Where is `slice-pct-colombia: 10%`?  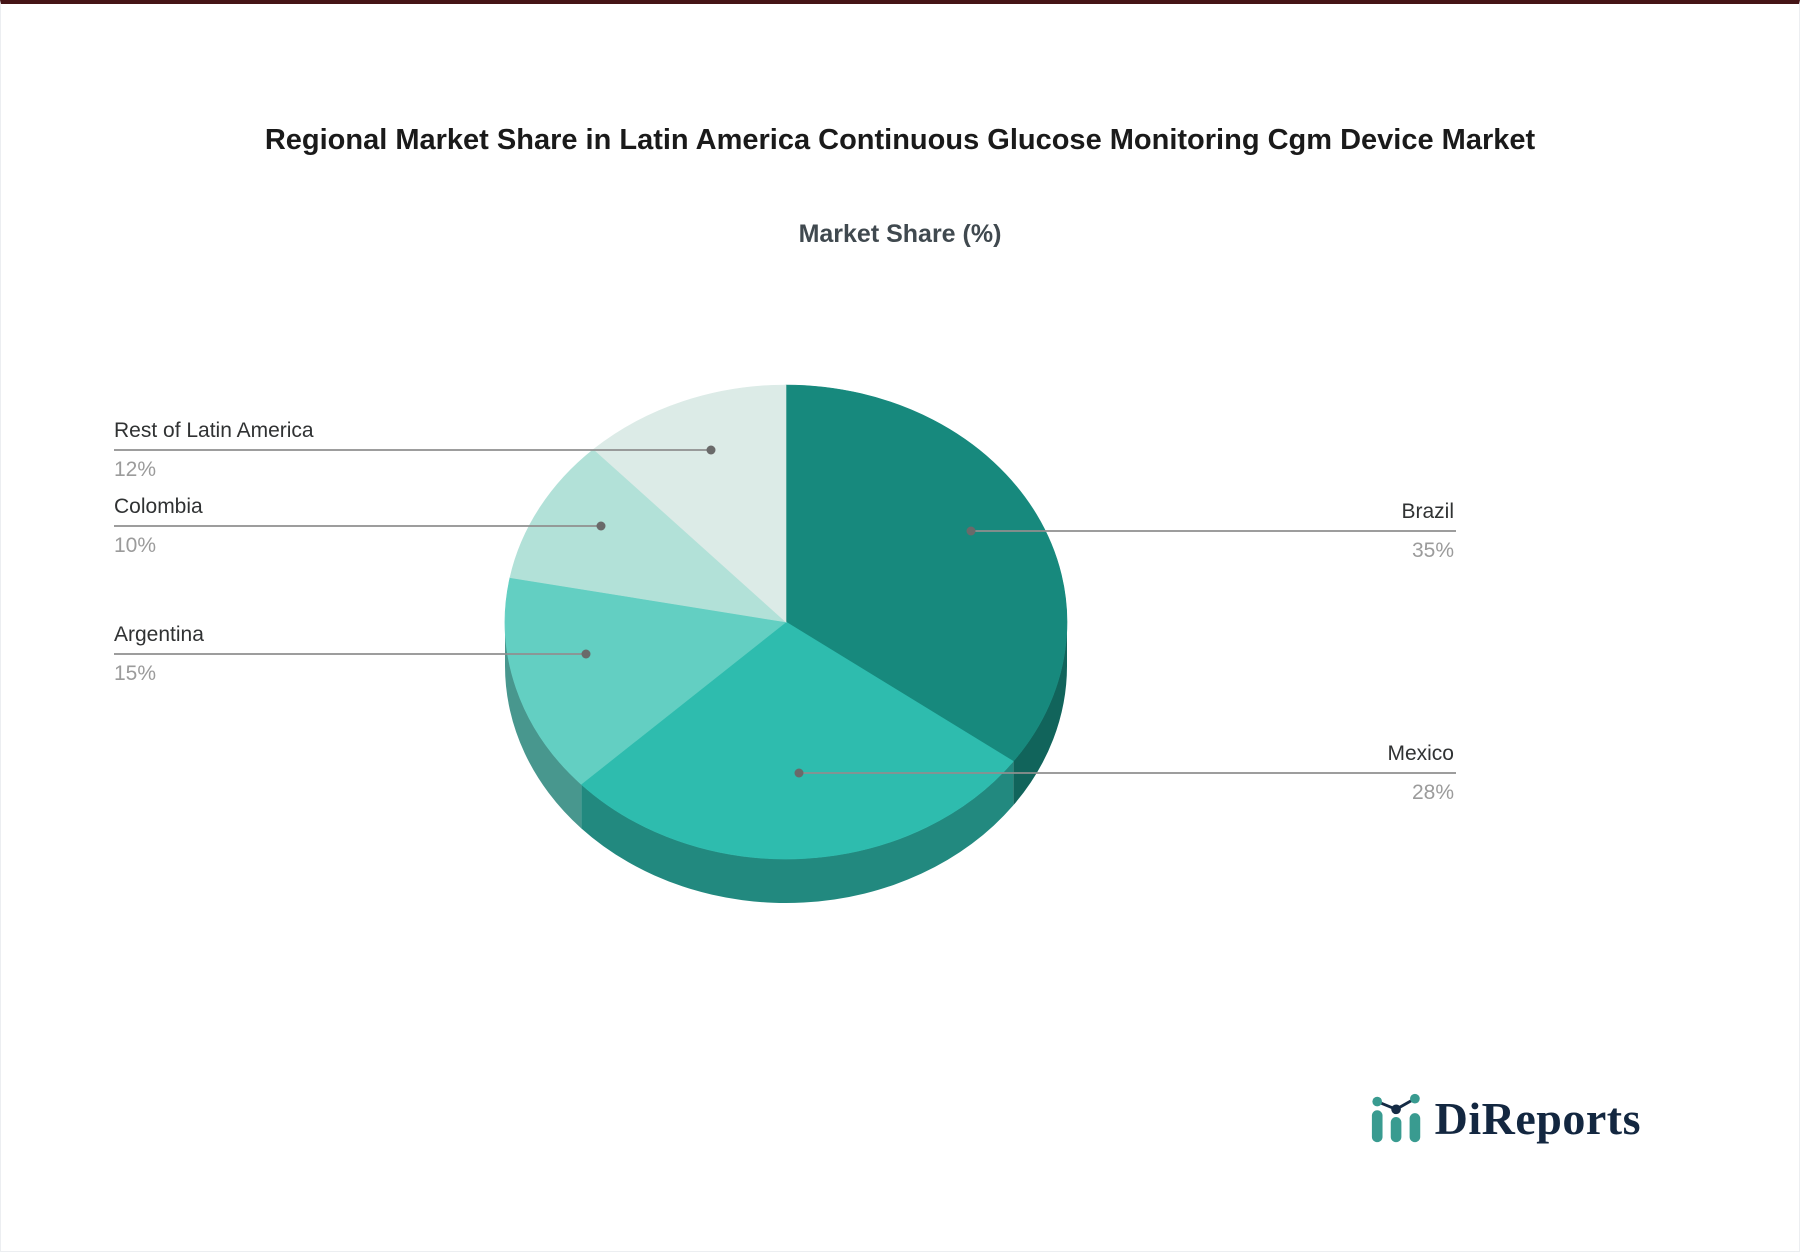
slice-pct-colombia: 10% is located at coordinates (135, 545).